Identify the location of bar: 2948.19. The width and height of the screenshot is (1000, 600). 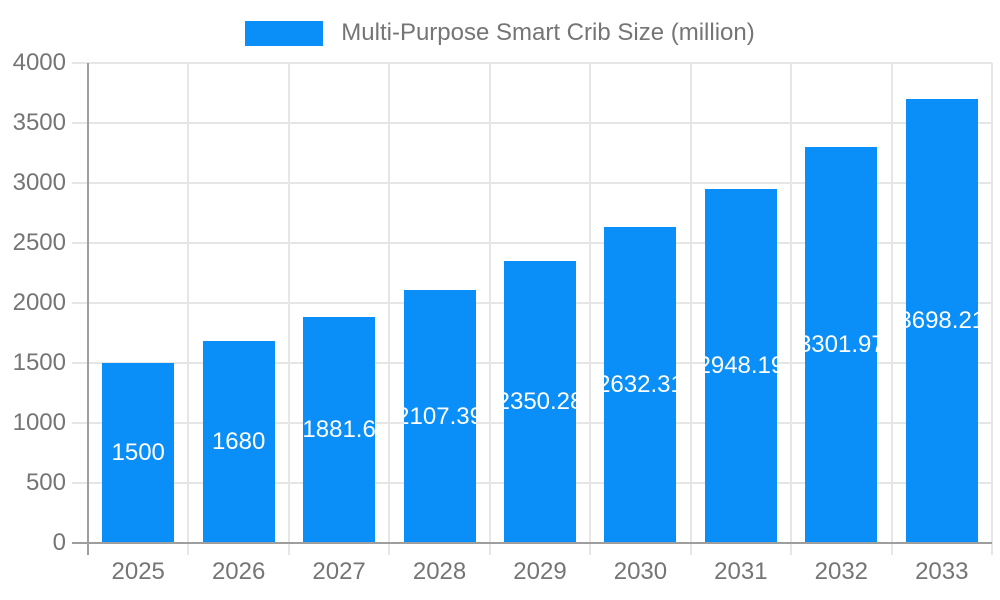
(740, 366).